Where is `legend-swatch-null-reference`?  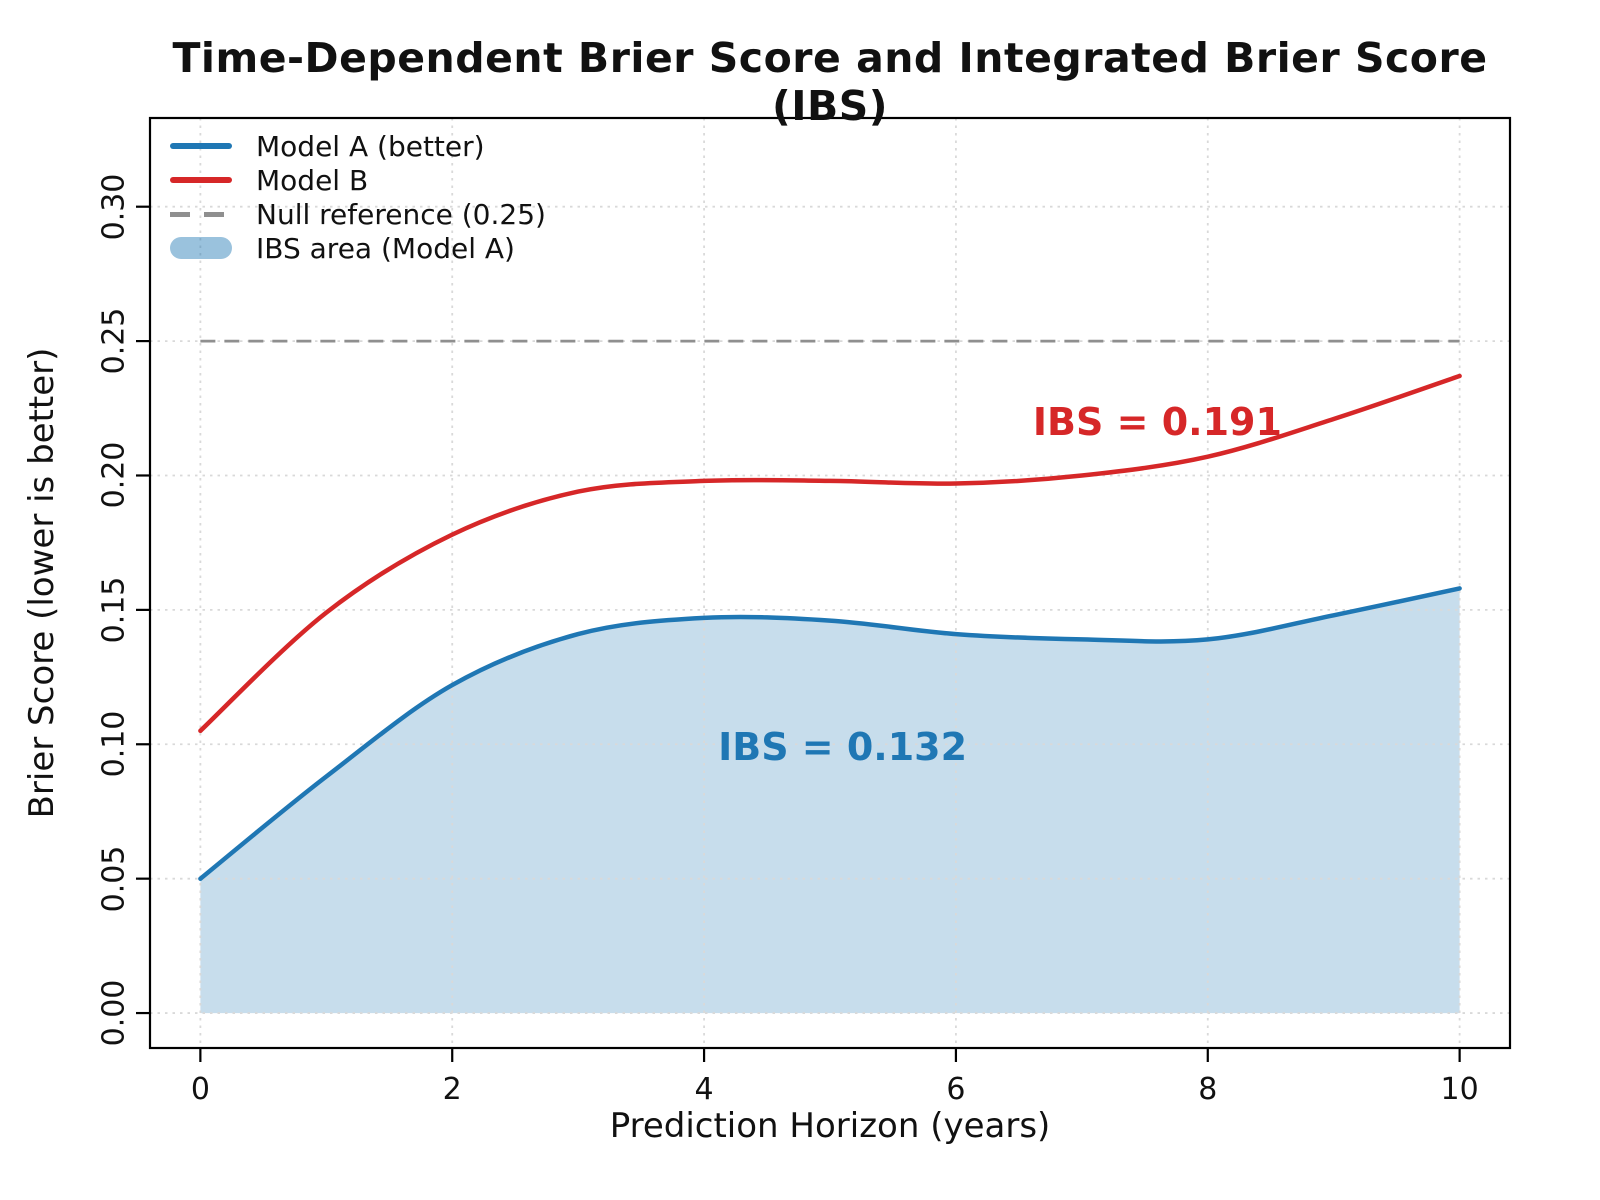
legend-swatch-null-reference is located at coordinates (201, 214).